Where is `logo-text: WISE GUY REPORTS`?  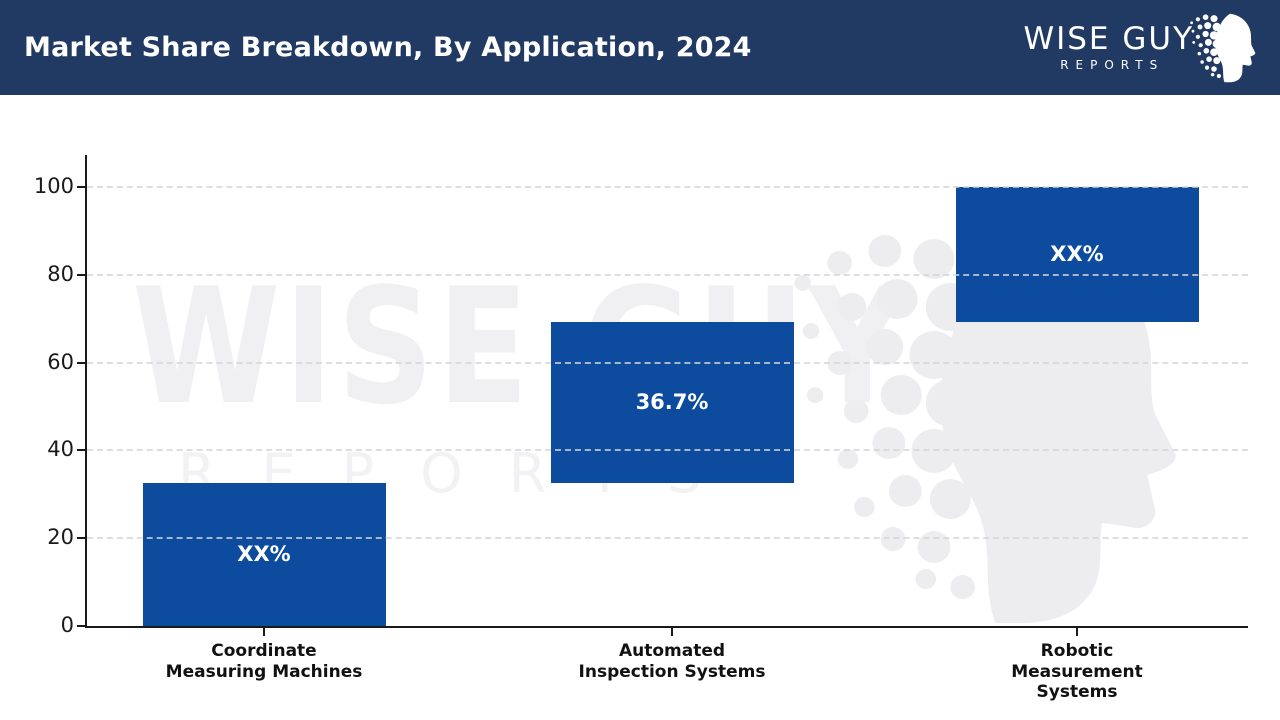
logo-text: WISE GUY REPORTS is located at coordinates (1108, 47).